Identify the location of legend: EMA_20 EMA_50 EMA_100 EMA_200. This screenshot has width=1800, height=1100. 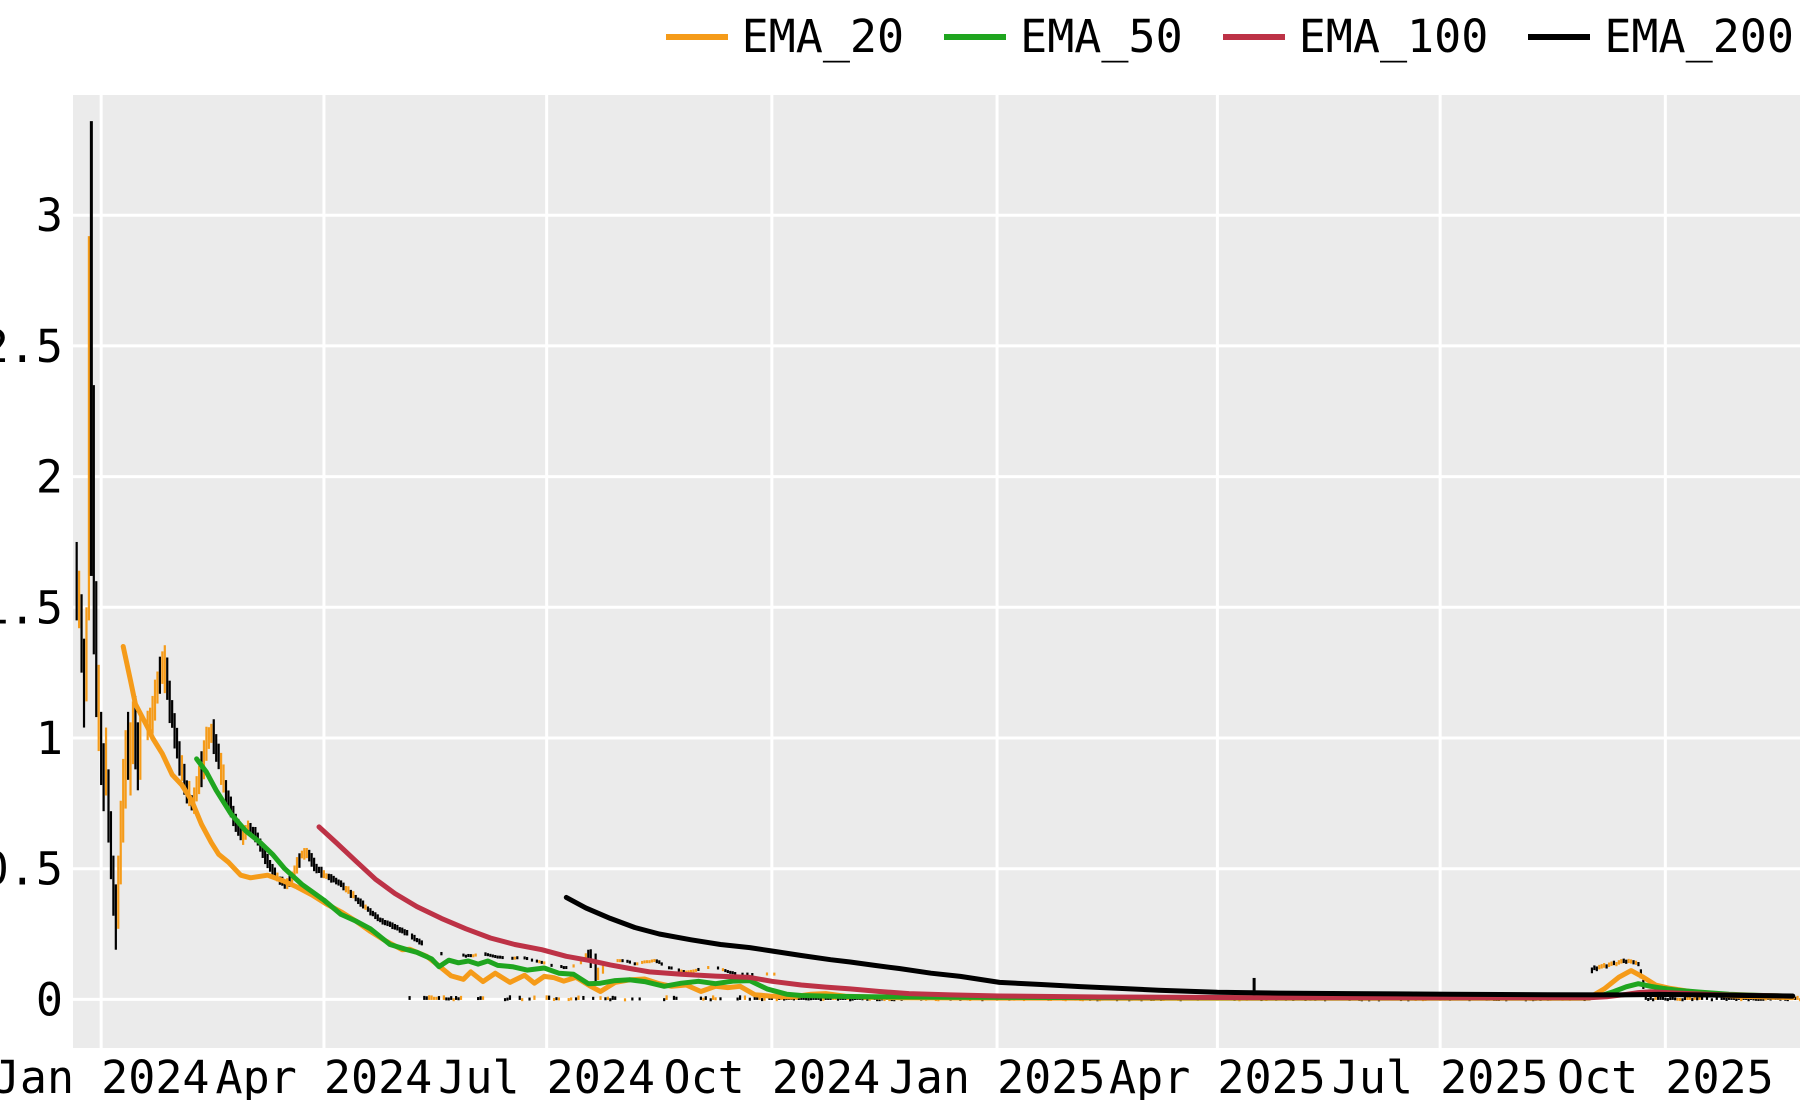
(1229, 36).